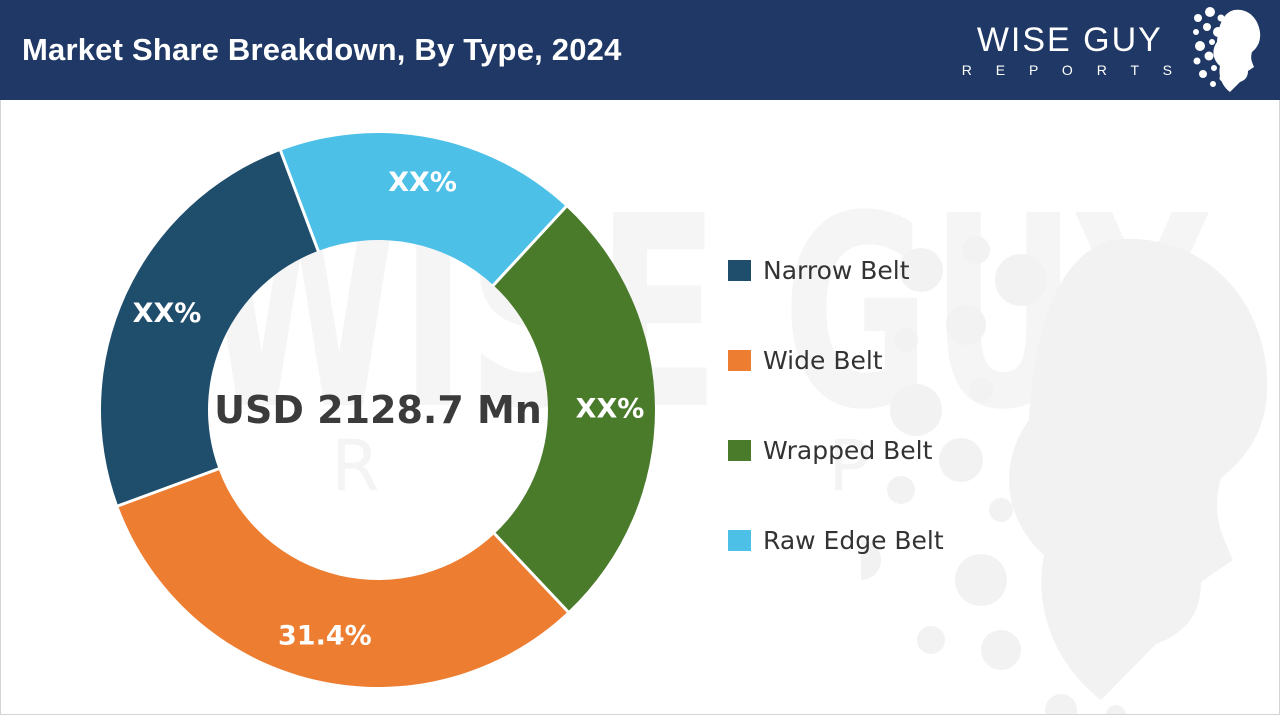 The width and height of the screenshot is (1280, 720). What do you see at coordinates (739, 360) in the screenshot?
I see `legend-swatch-wide-belt` at bounding box center [739, 360].